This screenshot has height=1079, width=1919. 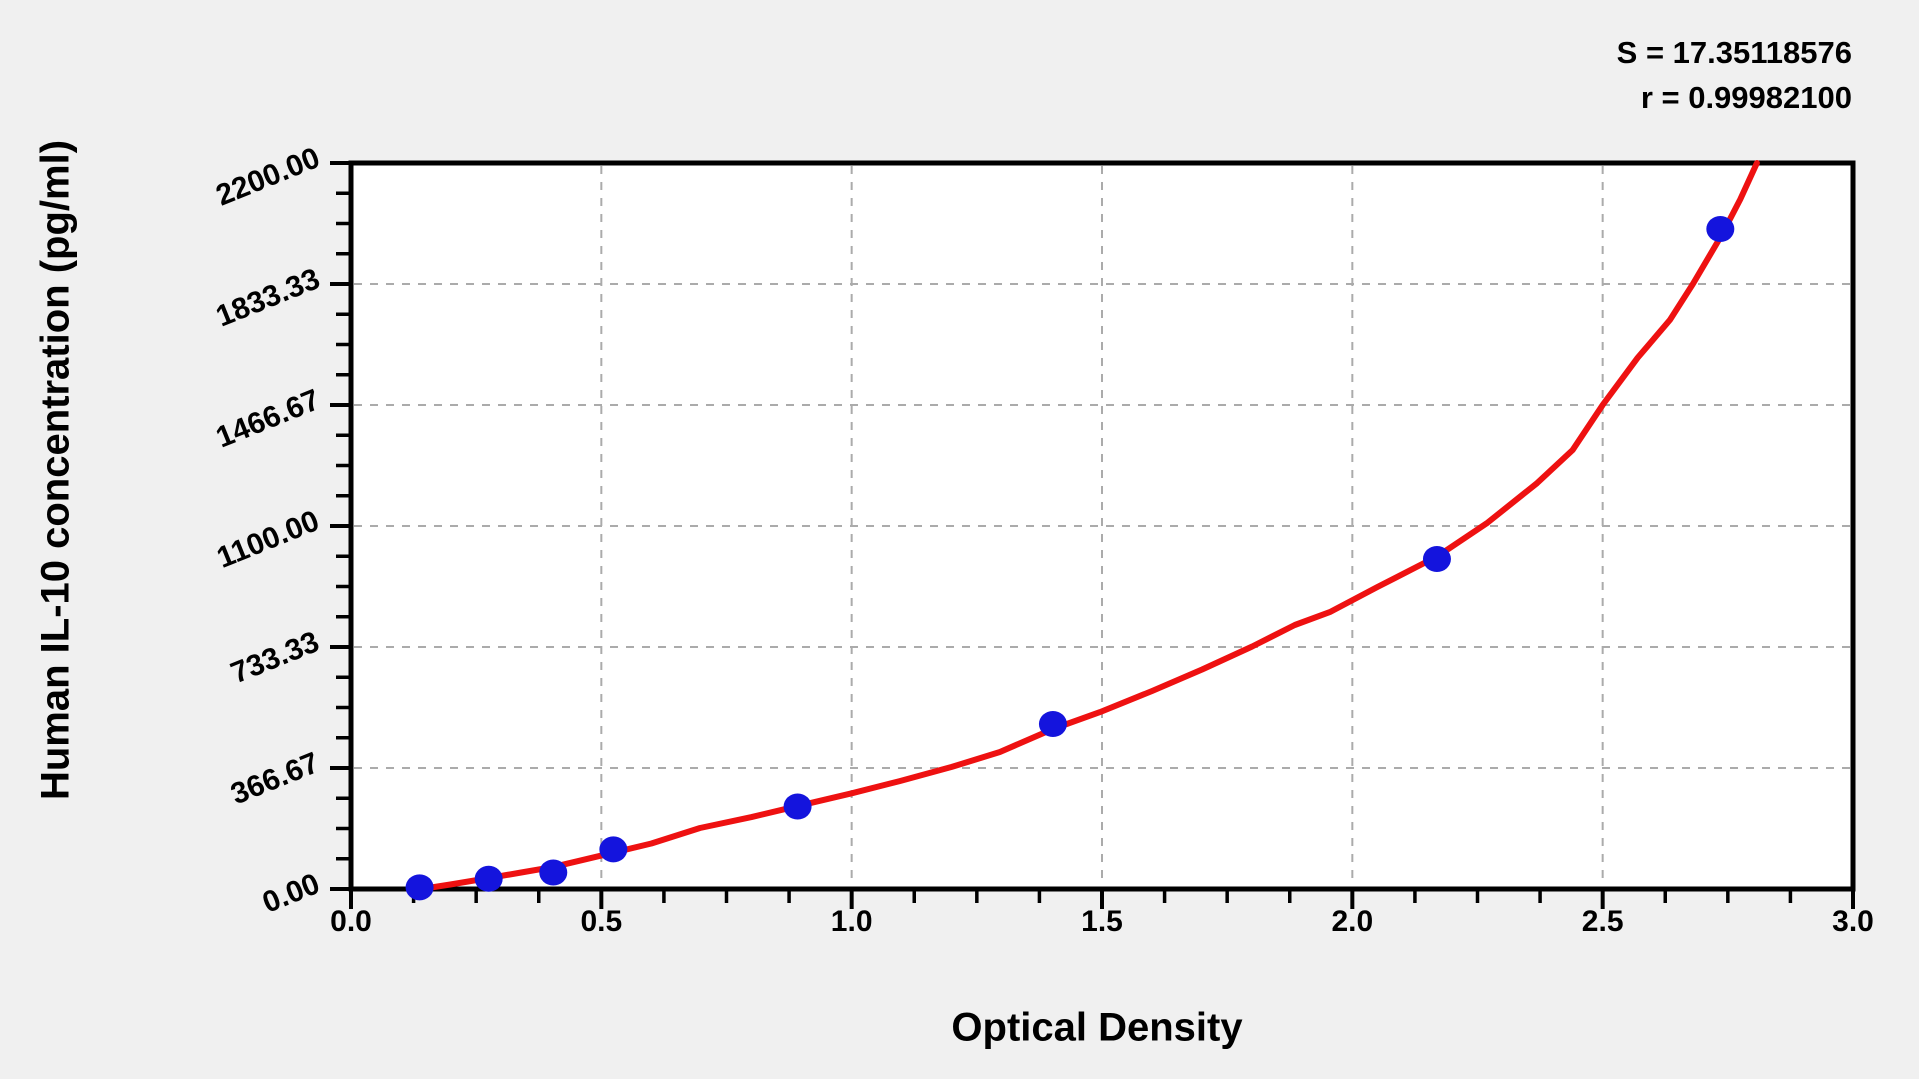 What do you see at coordinates (1352, 921) in the screenshot?
I see `x-tick-label: 2.0` at bounding box center [1352, 921].